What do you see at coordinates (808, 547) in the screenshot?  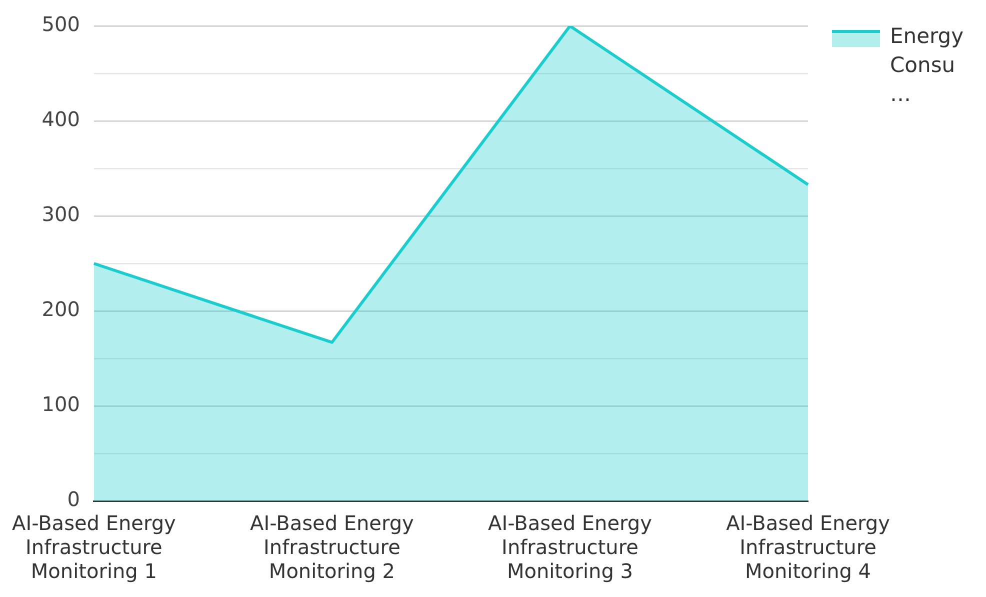 I see `x-tick-label: AI-Based Energy Infrastructure Monitoring 4` at bounding box center [808, 547].